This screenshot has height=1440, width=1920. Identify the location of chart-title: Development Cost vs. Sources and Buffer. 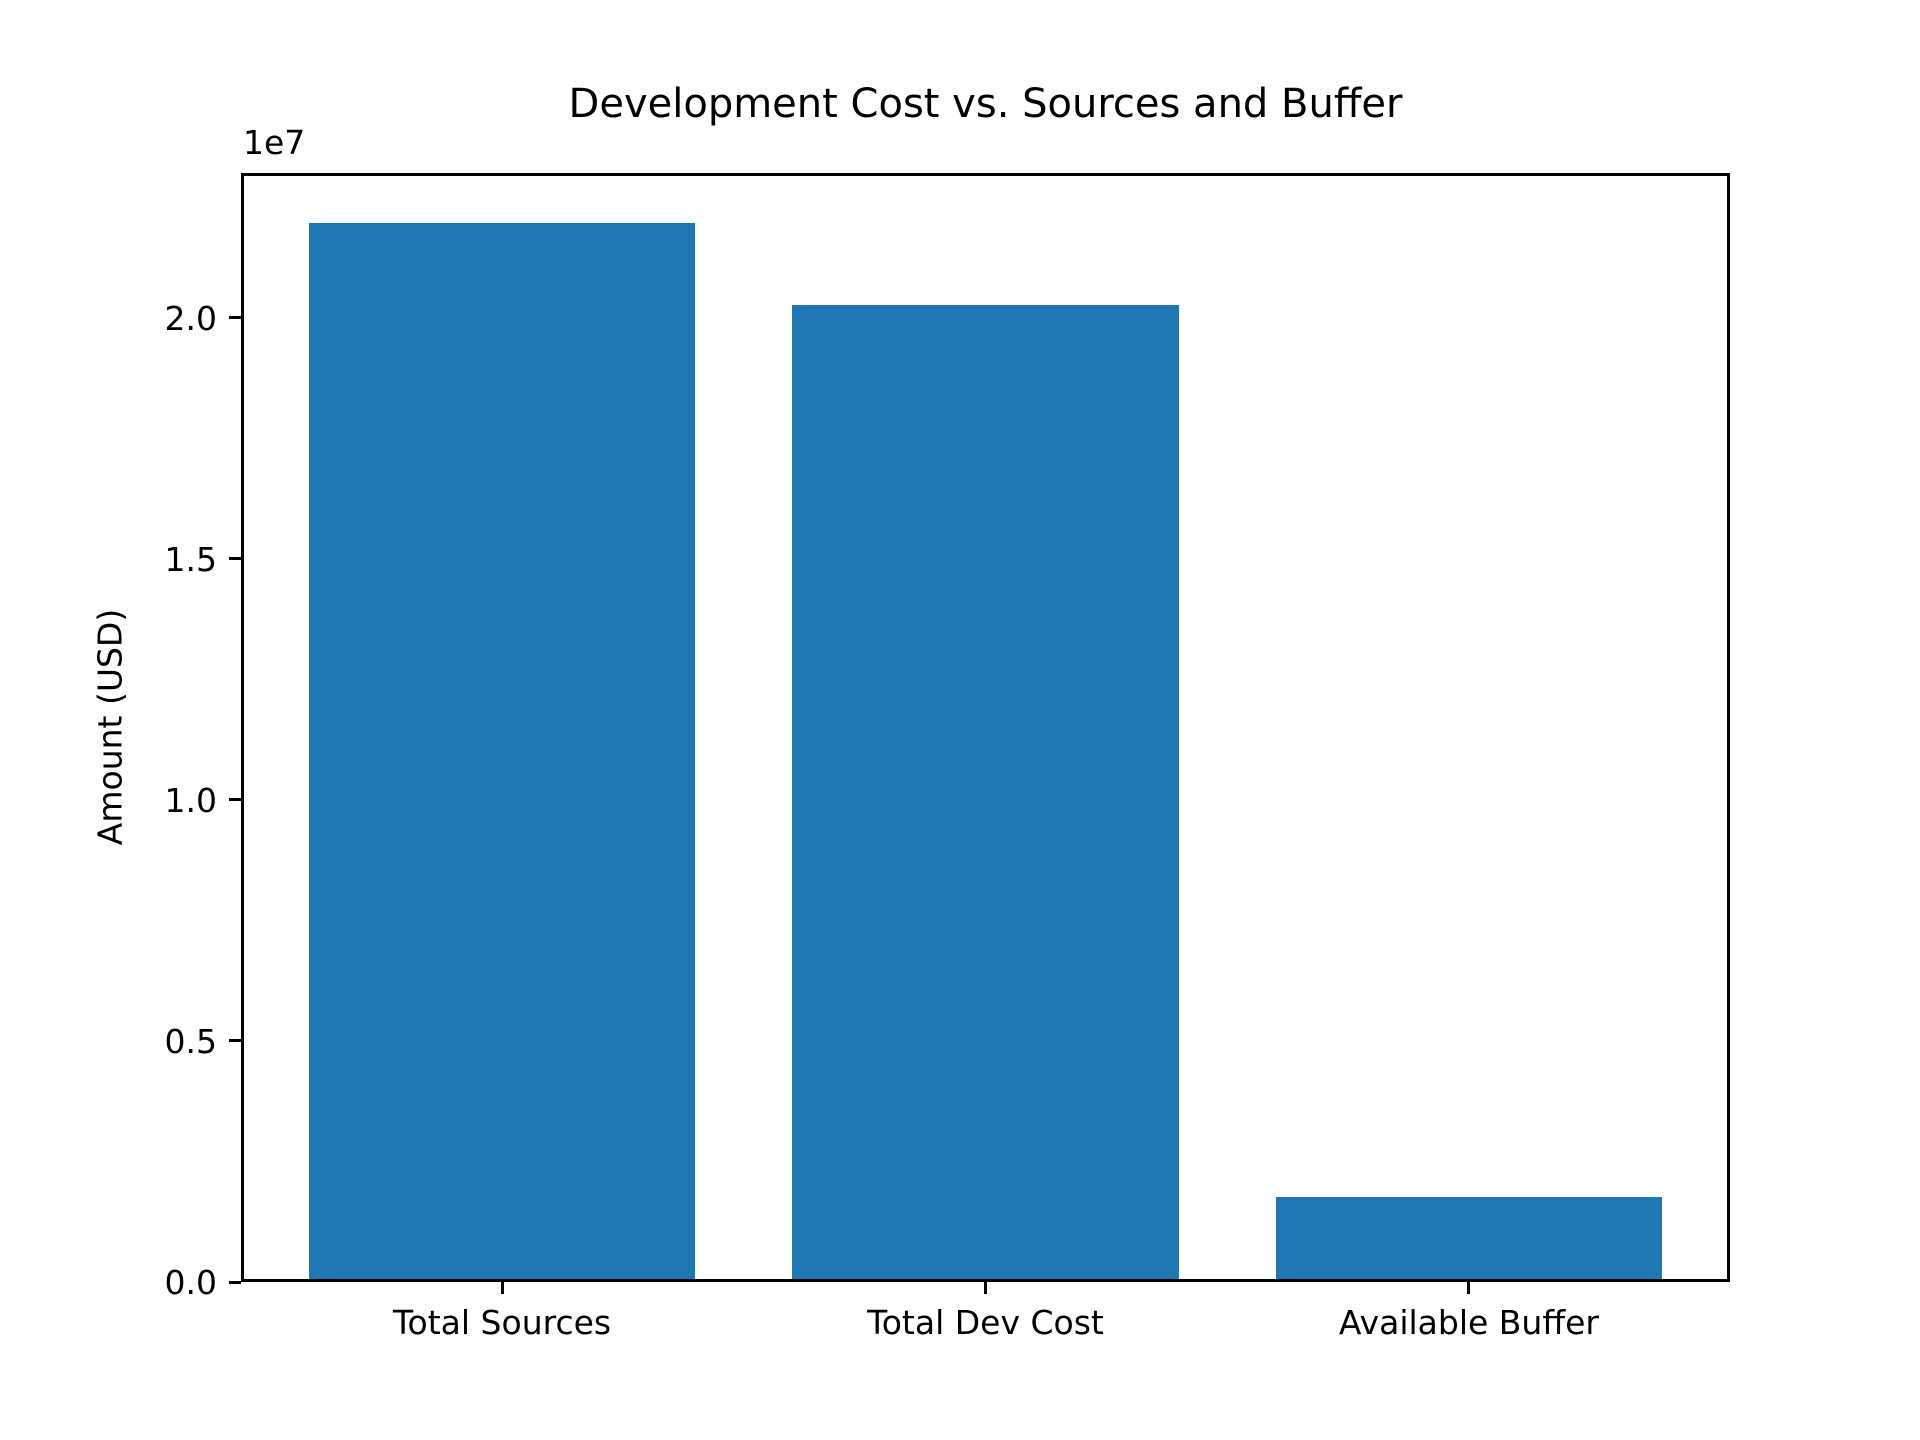
(985, 104).